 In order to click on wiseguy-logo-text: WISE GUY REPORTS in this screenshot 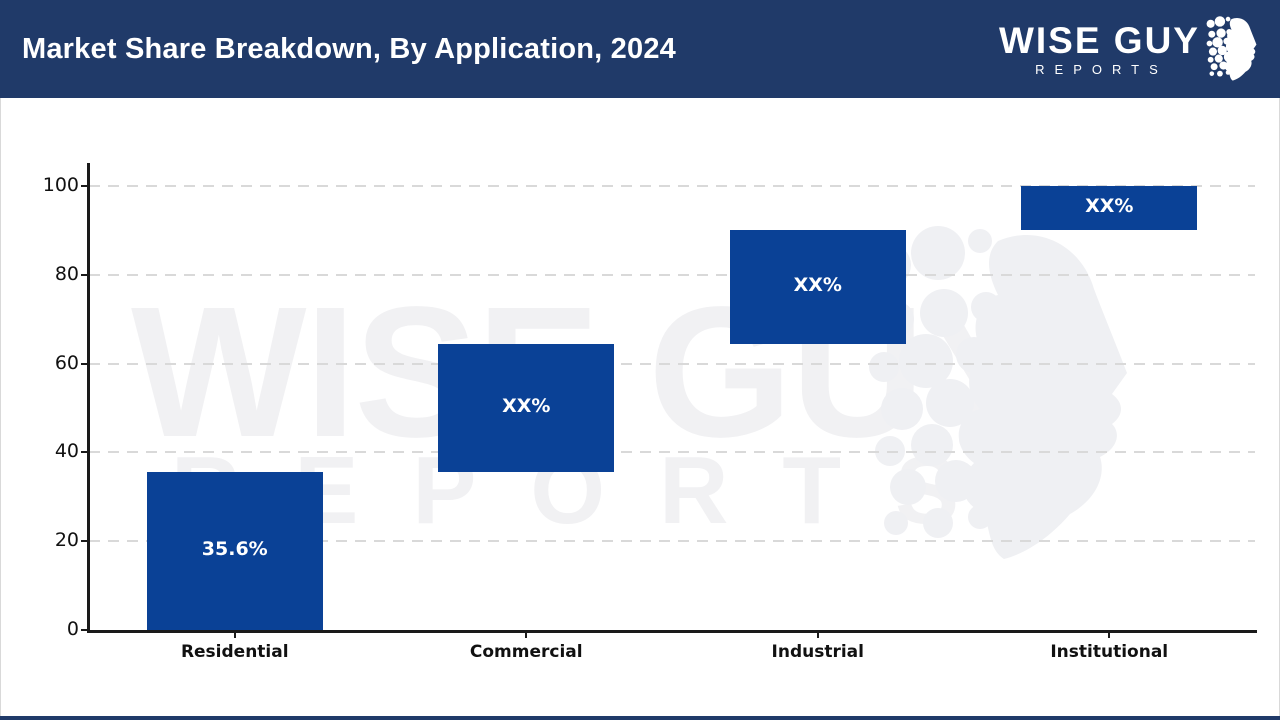, I will do `click(1099, 49)`.